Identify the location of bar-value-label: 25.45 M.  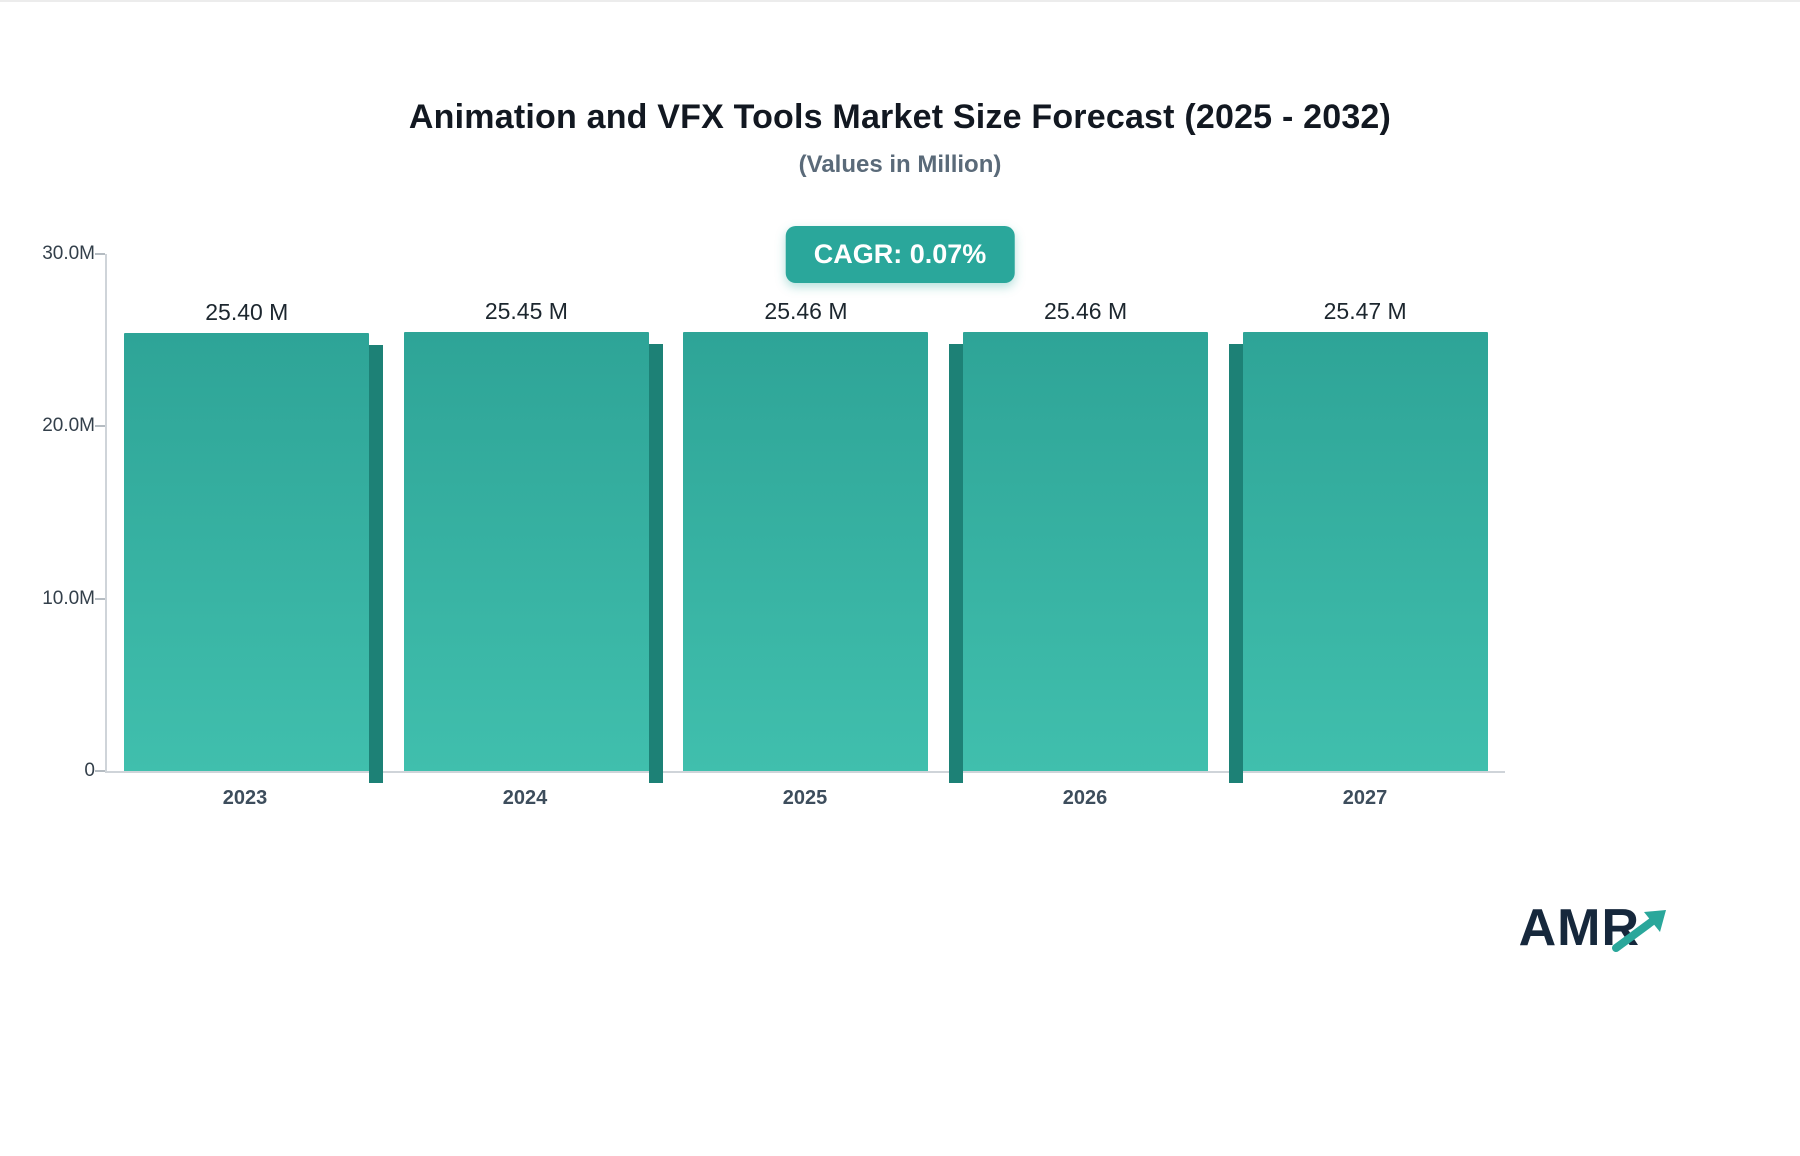
(526, 311).